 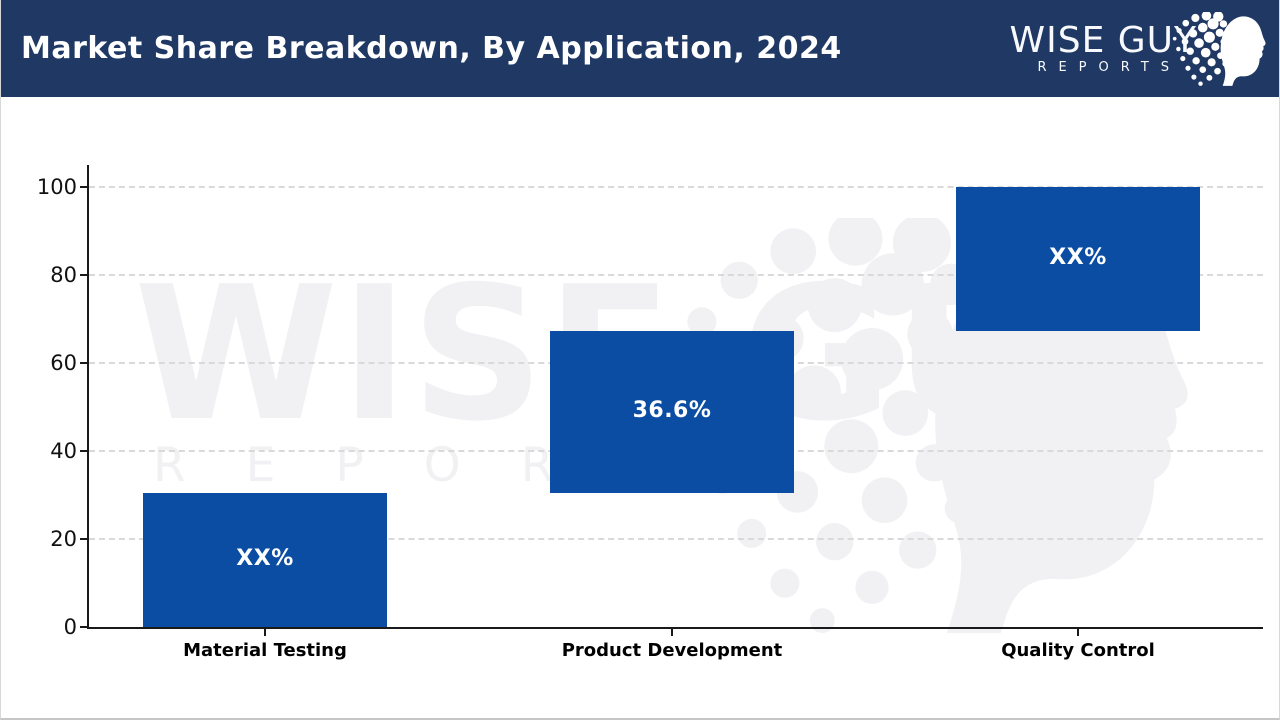 I want to click on bar-value-label-product-development: 36.6%, so click(x=672, y=411).